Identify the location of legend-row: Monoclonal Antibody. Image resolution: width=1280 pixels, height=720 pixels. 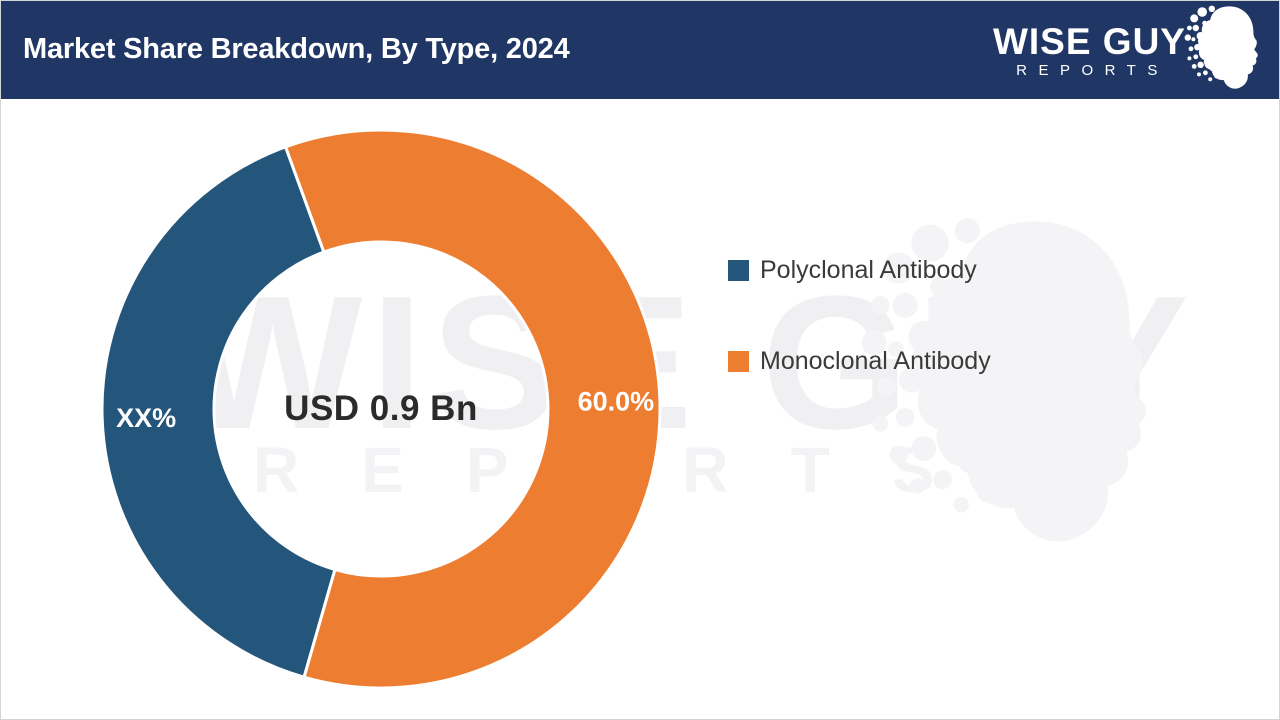
(859, 361).